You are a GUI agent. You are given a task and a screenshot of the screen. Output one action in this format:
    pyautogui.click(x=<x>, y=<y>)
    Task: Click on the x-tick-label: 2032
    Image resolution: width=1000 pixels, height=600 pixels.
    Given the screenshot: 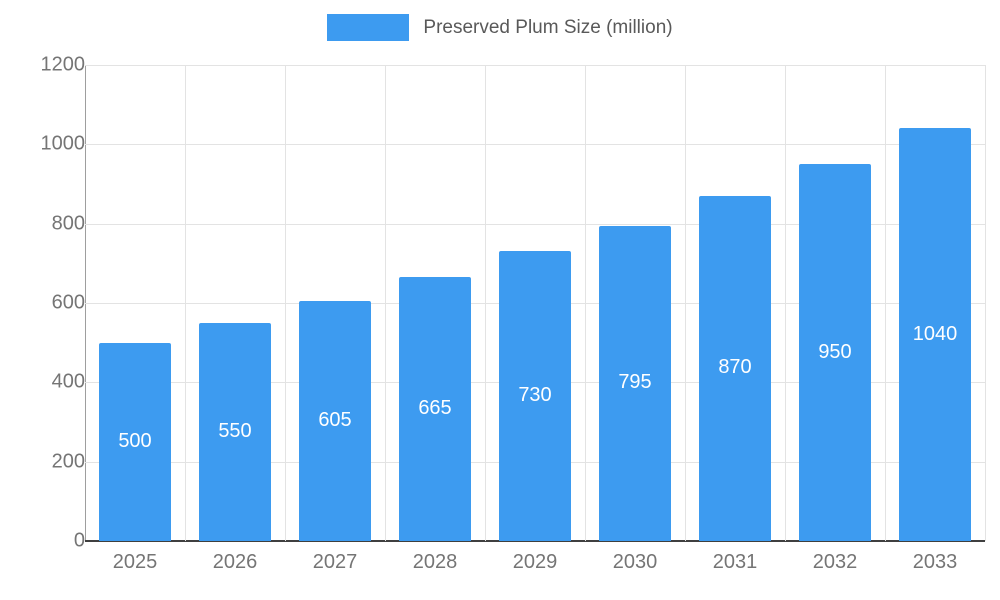 What is the action you would take?
    pyautogui.click(x=835, y=562)
    